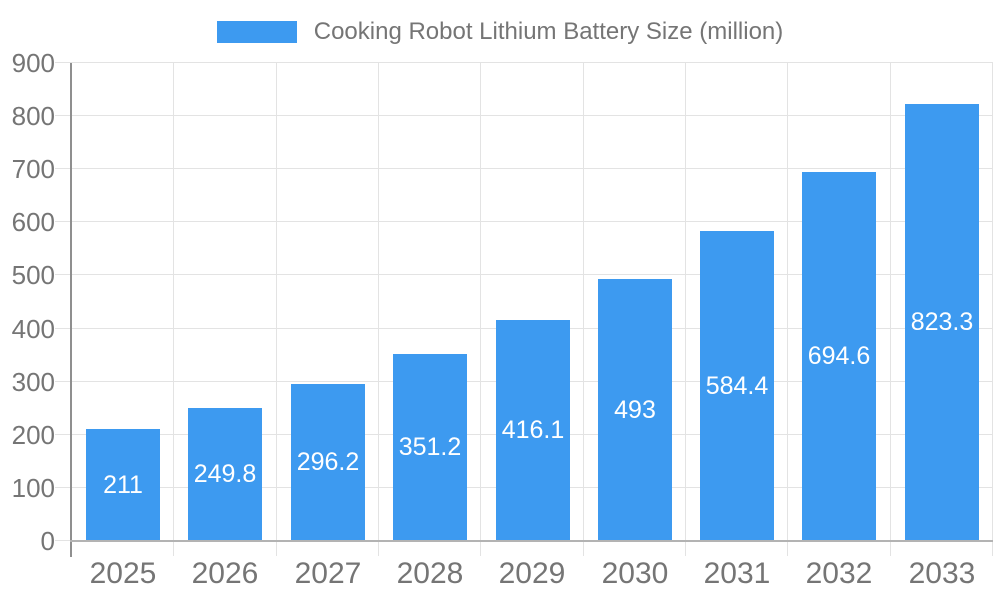 This screenshot has height=600, width=1000. Describe the element at coordinates (531, 541) in the screenshot. I see `x-axis-line` at that location.